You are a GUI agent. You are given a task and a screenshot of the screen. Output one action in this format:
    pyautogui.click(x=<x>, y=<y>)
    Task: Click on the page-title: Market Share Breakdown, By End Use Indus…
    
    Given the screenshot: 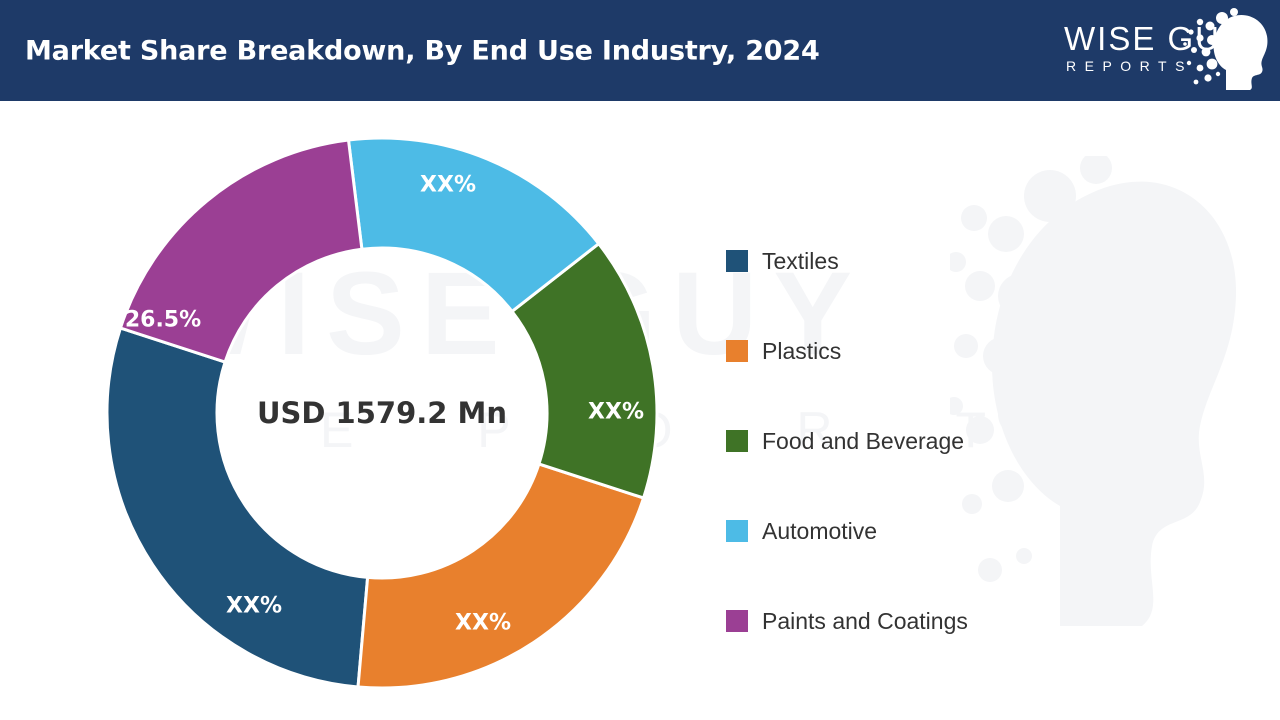 What is the action you would take?
    pyautogui.click(x=422, y=50)
    